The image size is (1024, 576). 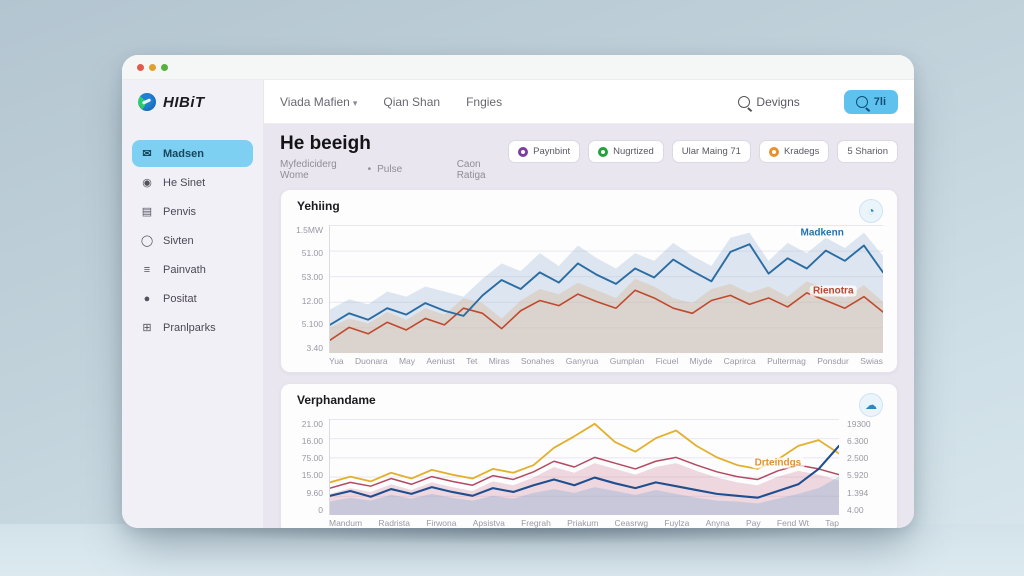 I want to click on series-magenta-line, so click(x=584, y=472).